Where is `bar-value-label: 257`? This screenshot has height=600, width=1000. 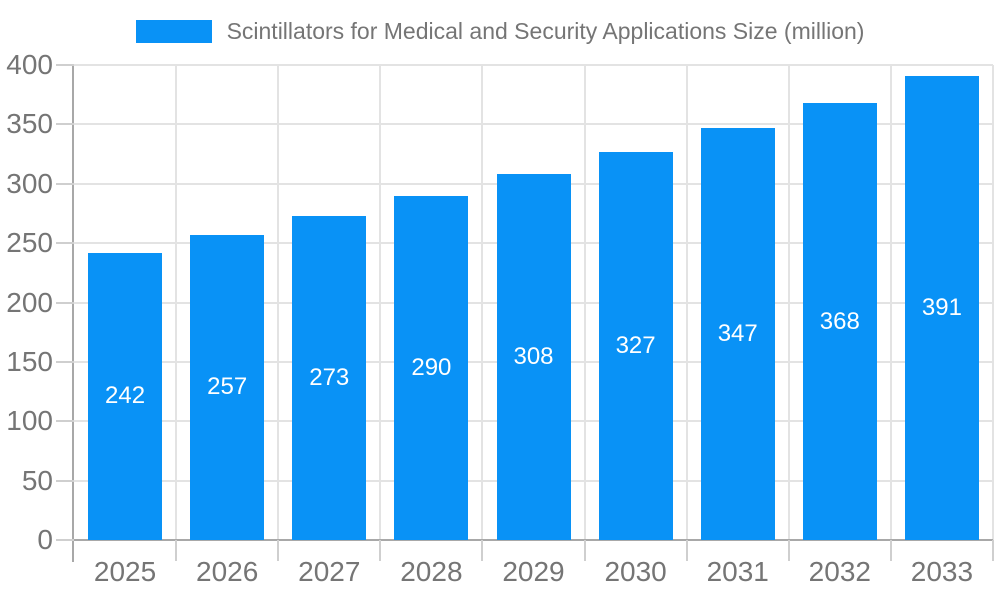 bar-value-label: 257 is located at coordinates (227, 387).